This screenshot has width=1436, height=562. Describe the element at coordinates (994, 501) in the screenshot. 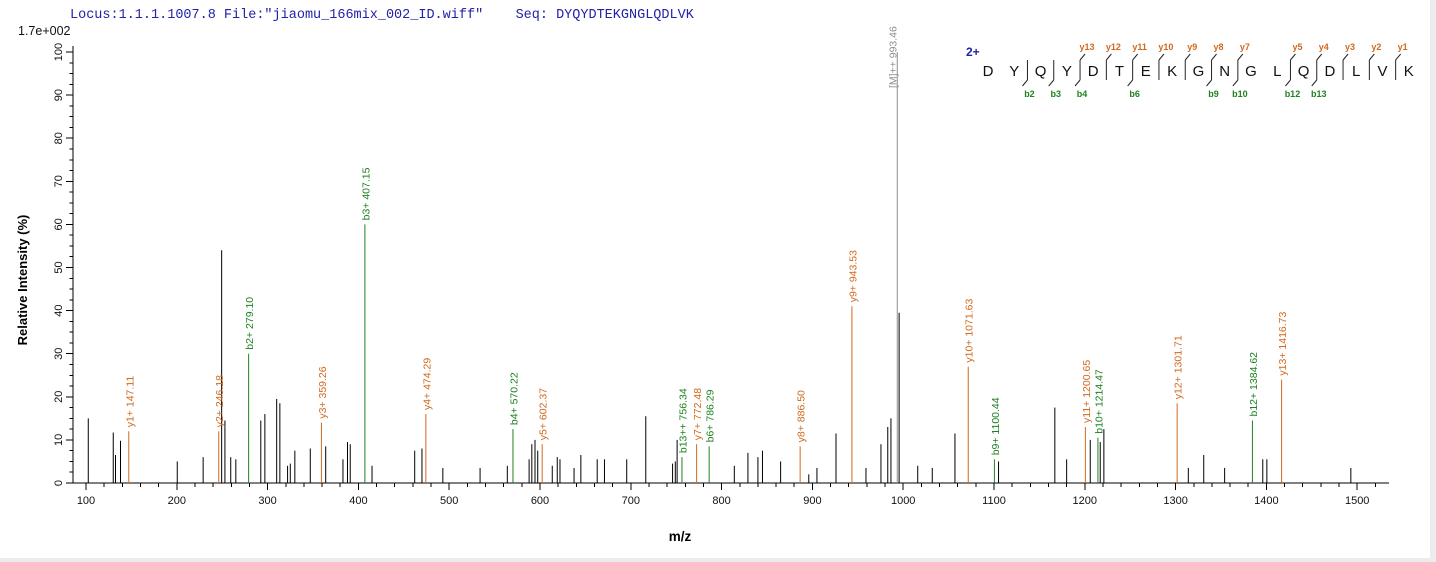

I see `x-axis-tick-label: 1100` at that location.